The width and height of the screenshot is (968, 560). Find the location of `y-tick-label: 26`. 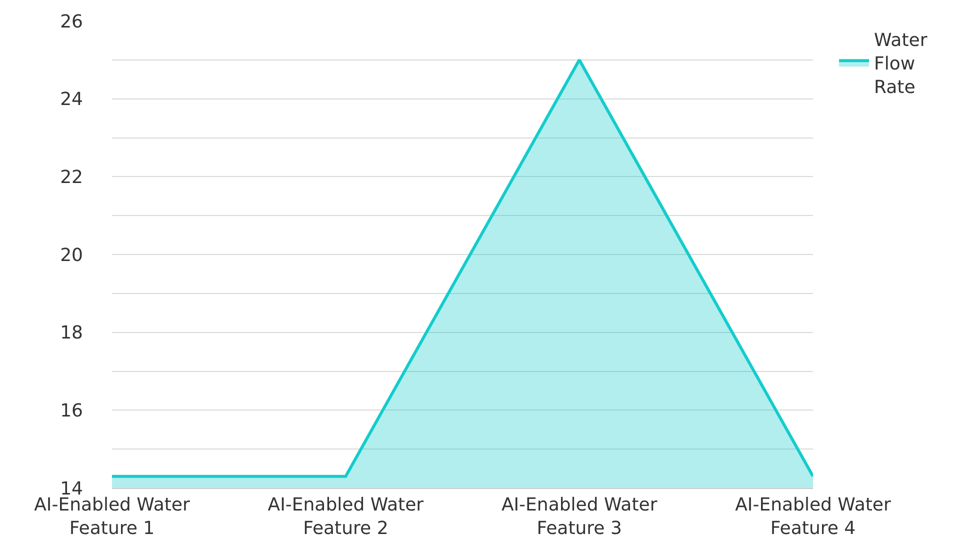

y-tick-label: 26 is located at coordinates (71, 21).